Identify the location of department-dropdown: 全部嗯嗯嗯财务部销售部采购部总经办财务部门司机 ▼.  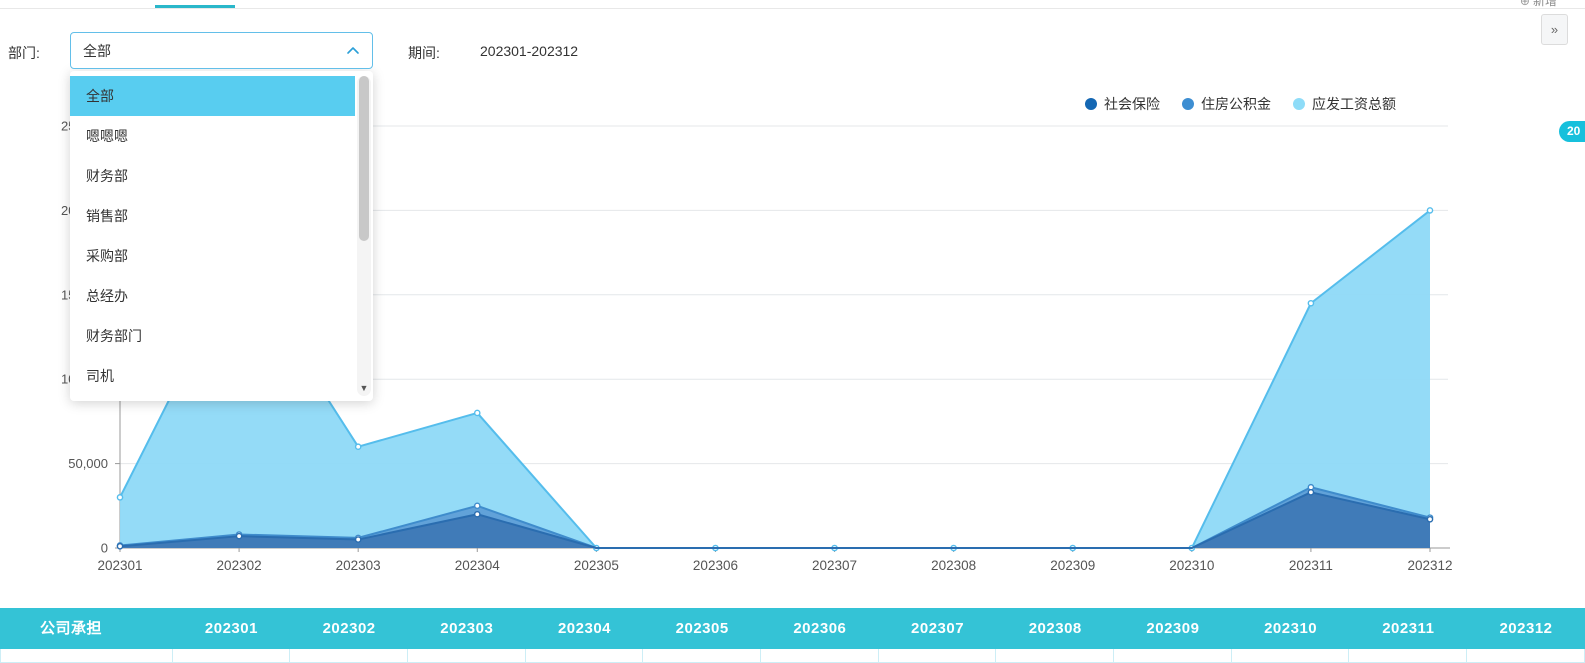
(221, 236).